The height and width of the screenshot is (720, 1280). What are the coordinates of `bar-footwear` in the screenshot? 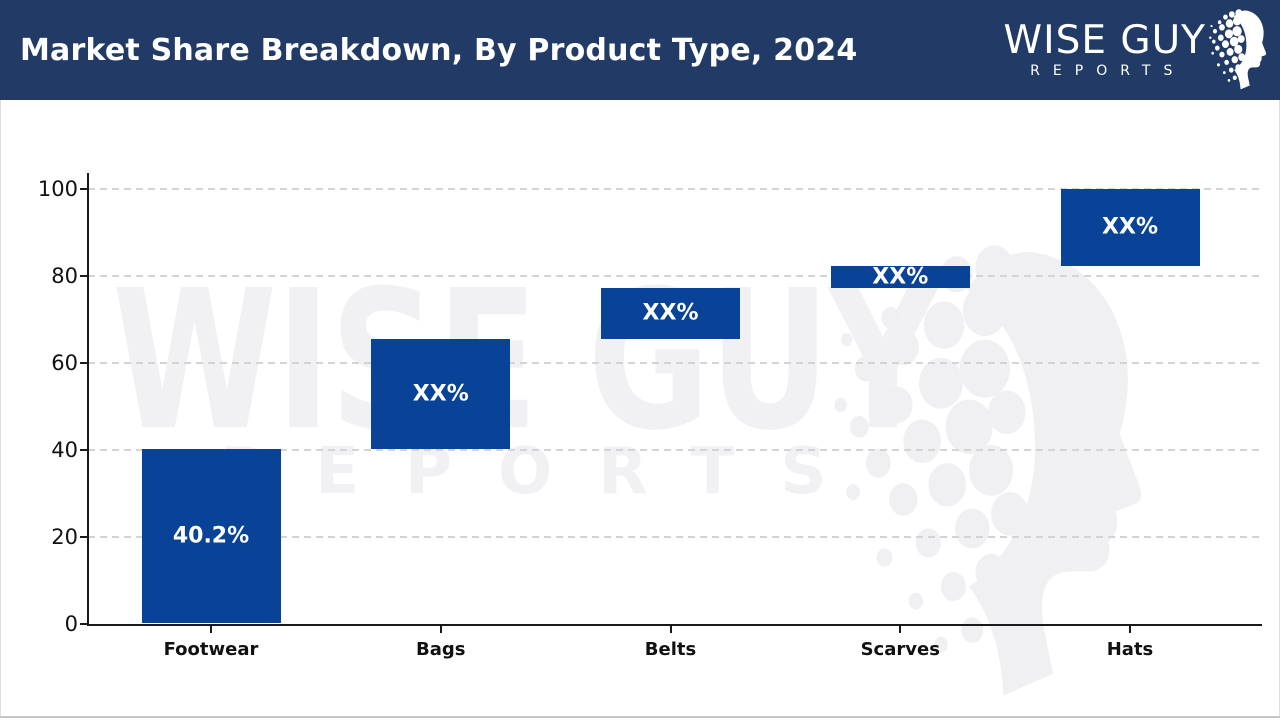 It's located at (211, 536).